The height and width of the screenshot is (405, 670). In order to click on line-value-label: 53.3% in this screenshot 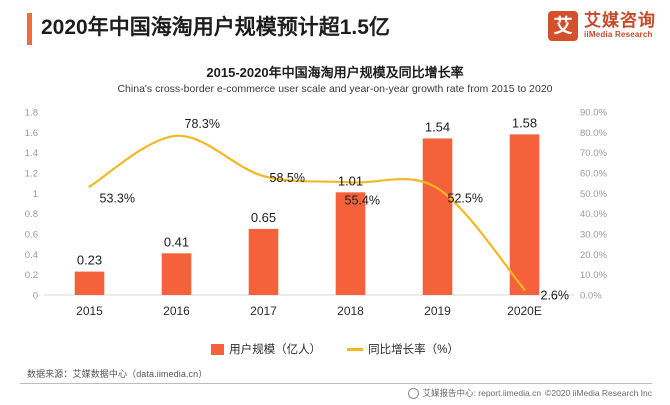, I will do `click(117, 199)`.